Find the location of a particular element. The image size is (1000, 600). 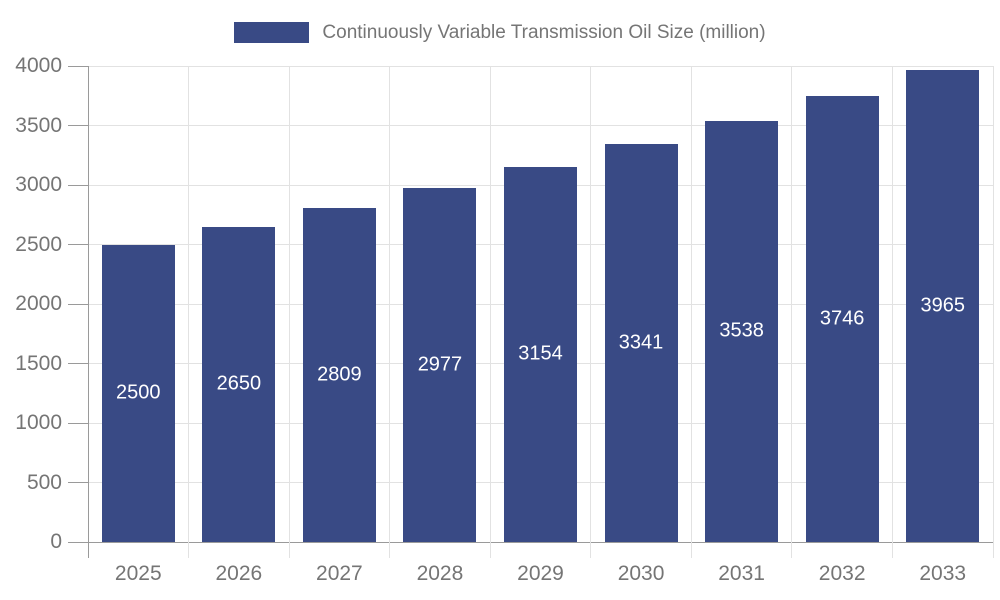

y-axis-label: 3000 is located at coordinates (38, 184).